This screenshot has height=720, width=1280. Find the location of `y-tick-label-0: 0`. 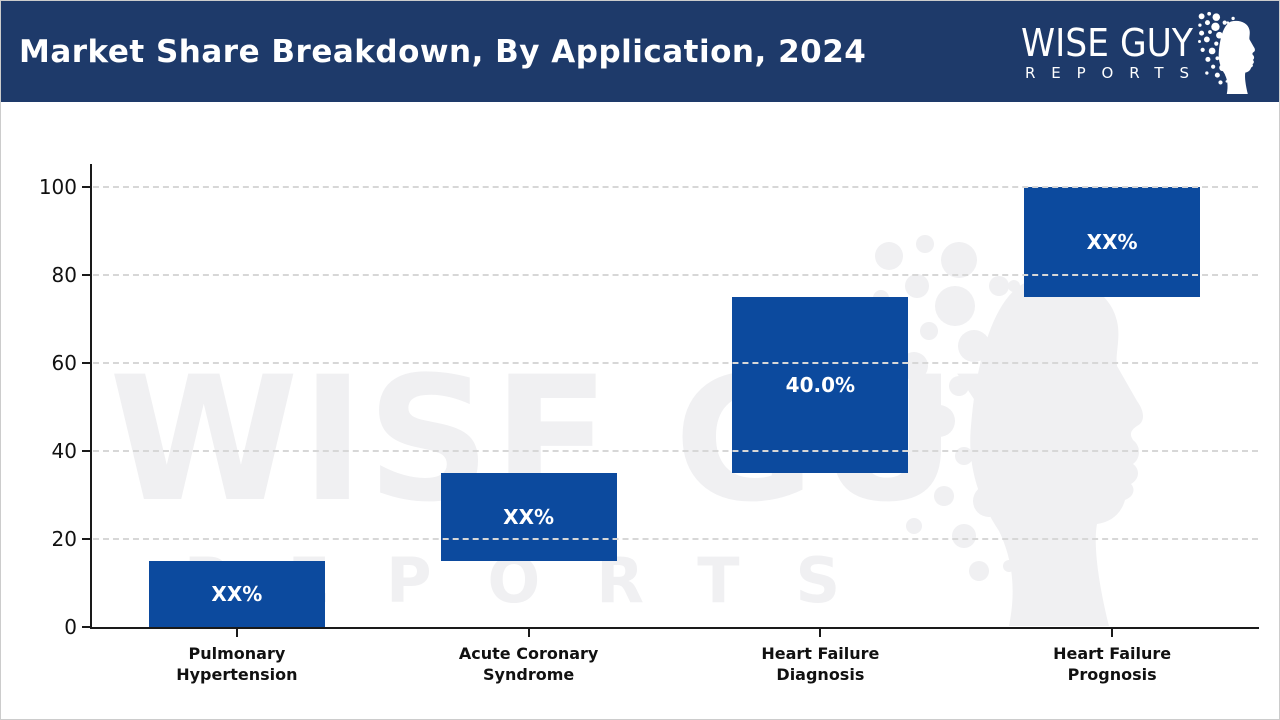

y-tick-label-0: 0 is located at coordinates (70, 627).